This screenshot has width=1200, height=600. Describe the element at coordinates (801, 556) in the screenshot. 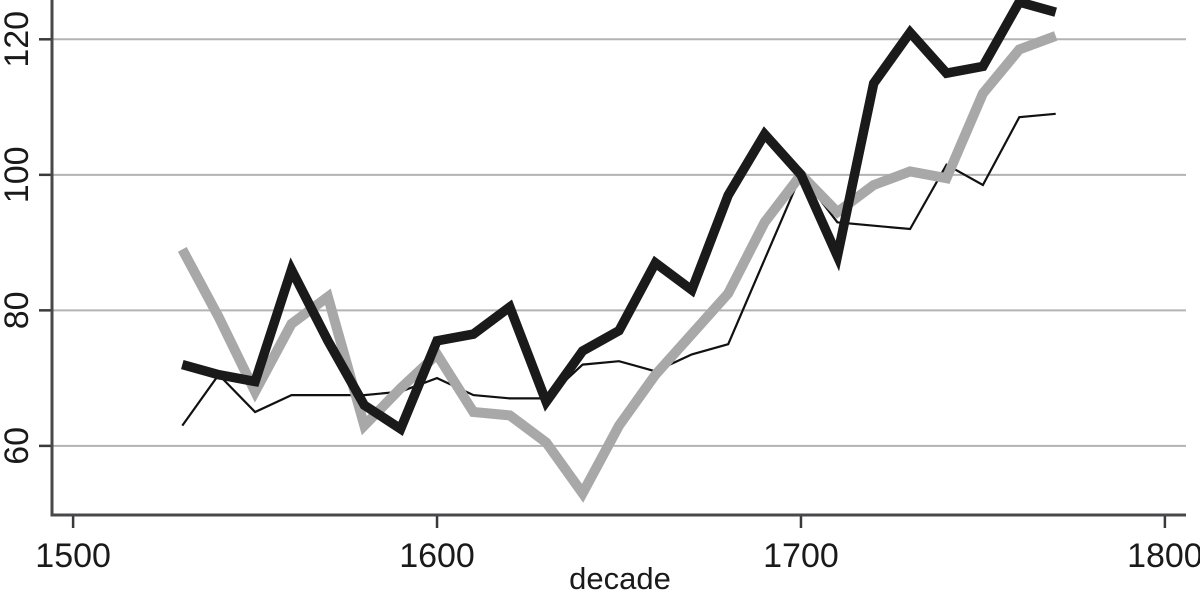

I see `x-tick-label-1700: 1700` at that location.